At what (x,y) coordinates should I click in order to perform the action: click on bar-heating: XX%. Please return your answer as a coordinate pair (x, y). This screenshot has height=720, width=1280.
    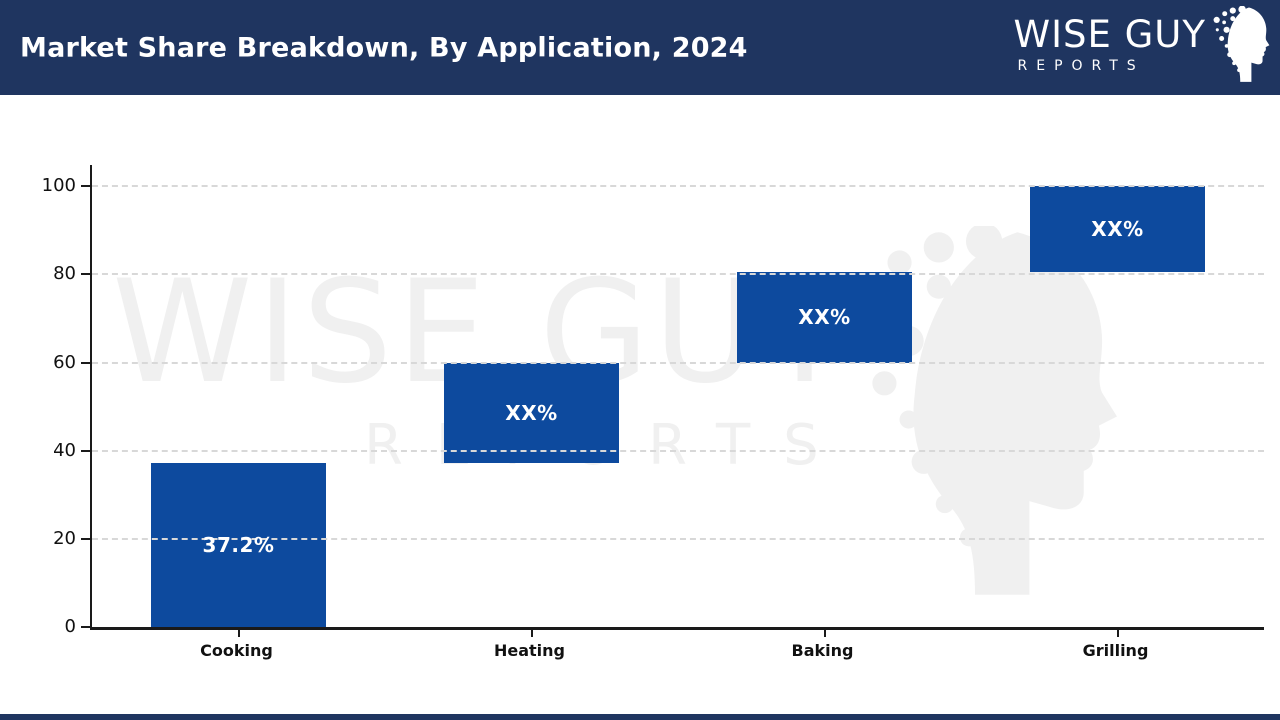
    Looking at the image, I should click on (531, 413).